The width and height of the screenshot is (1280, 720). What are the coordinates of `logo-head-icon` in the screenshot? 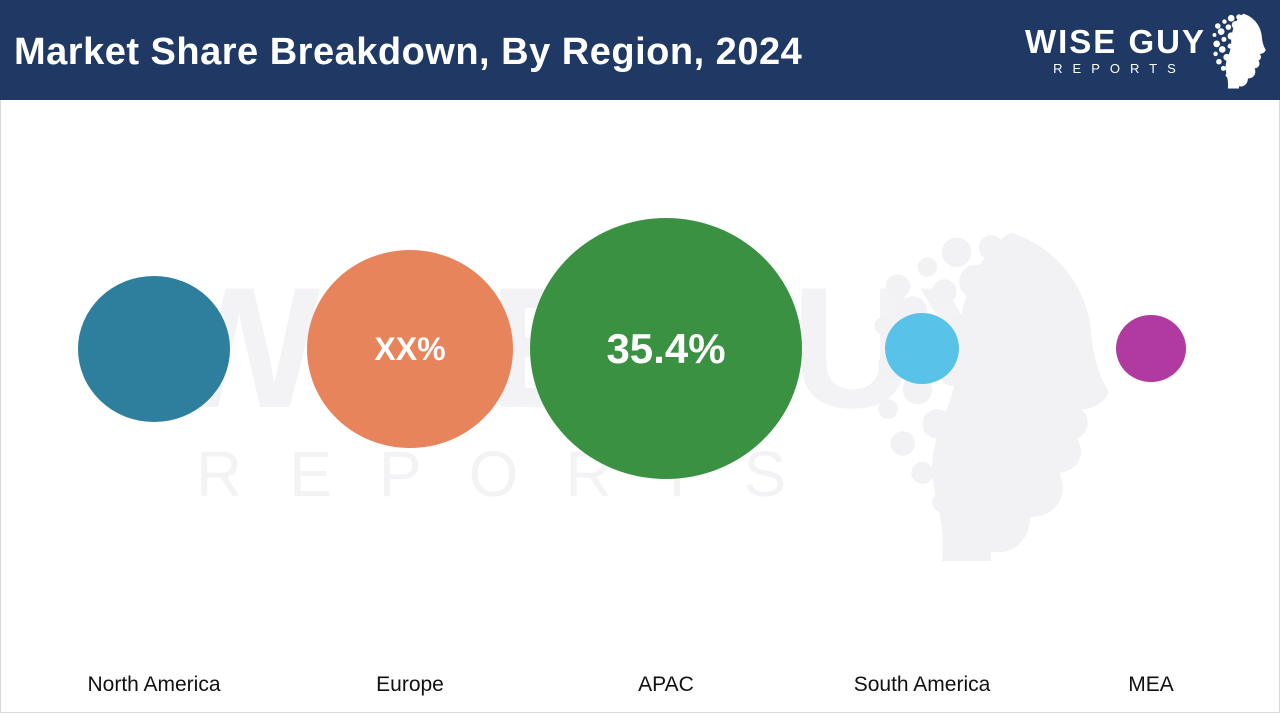 It's located at (1239, 51).